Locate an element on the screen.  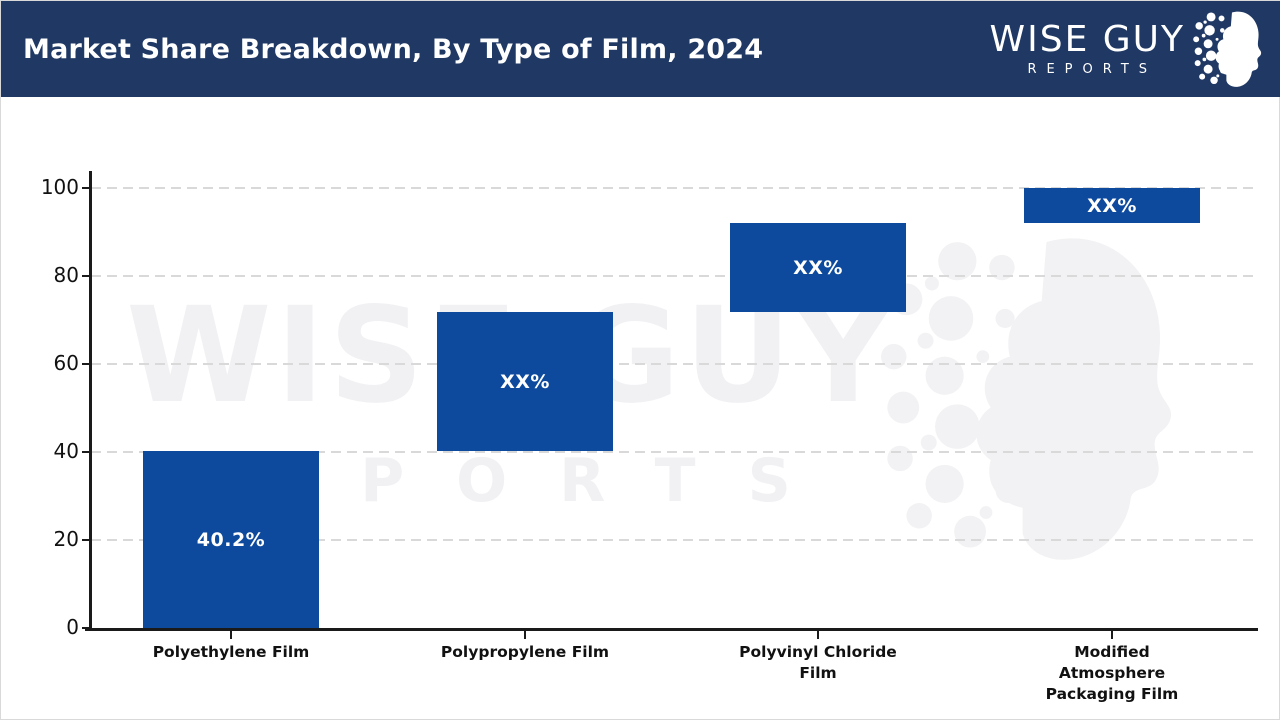
bar-value-label-1: 40.2% is located at coordinates (231, 539).